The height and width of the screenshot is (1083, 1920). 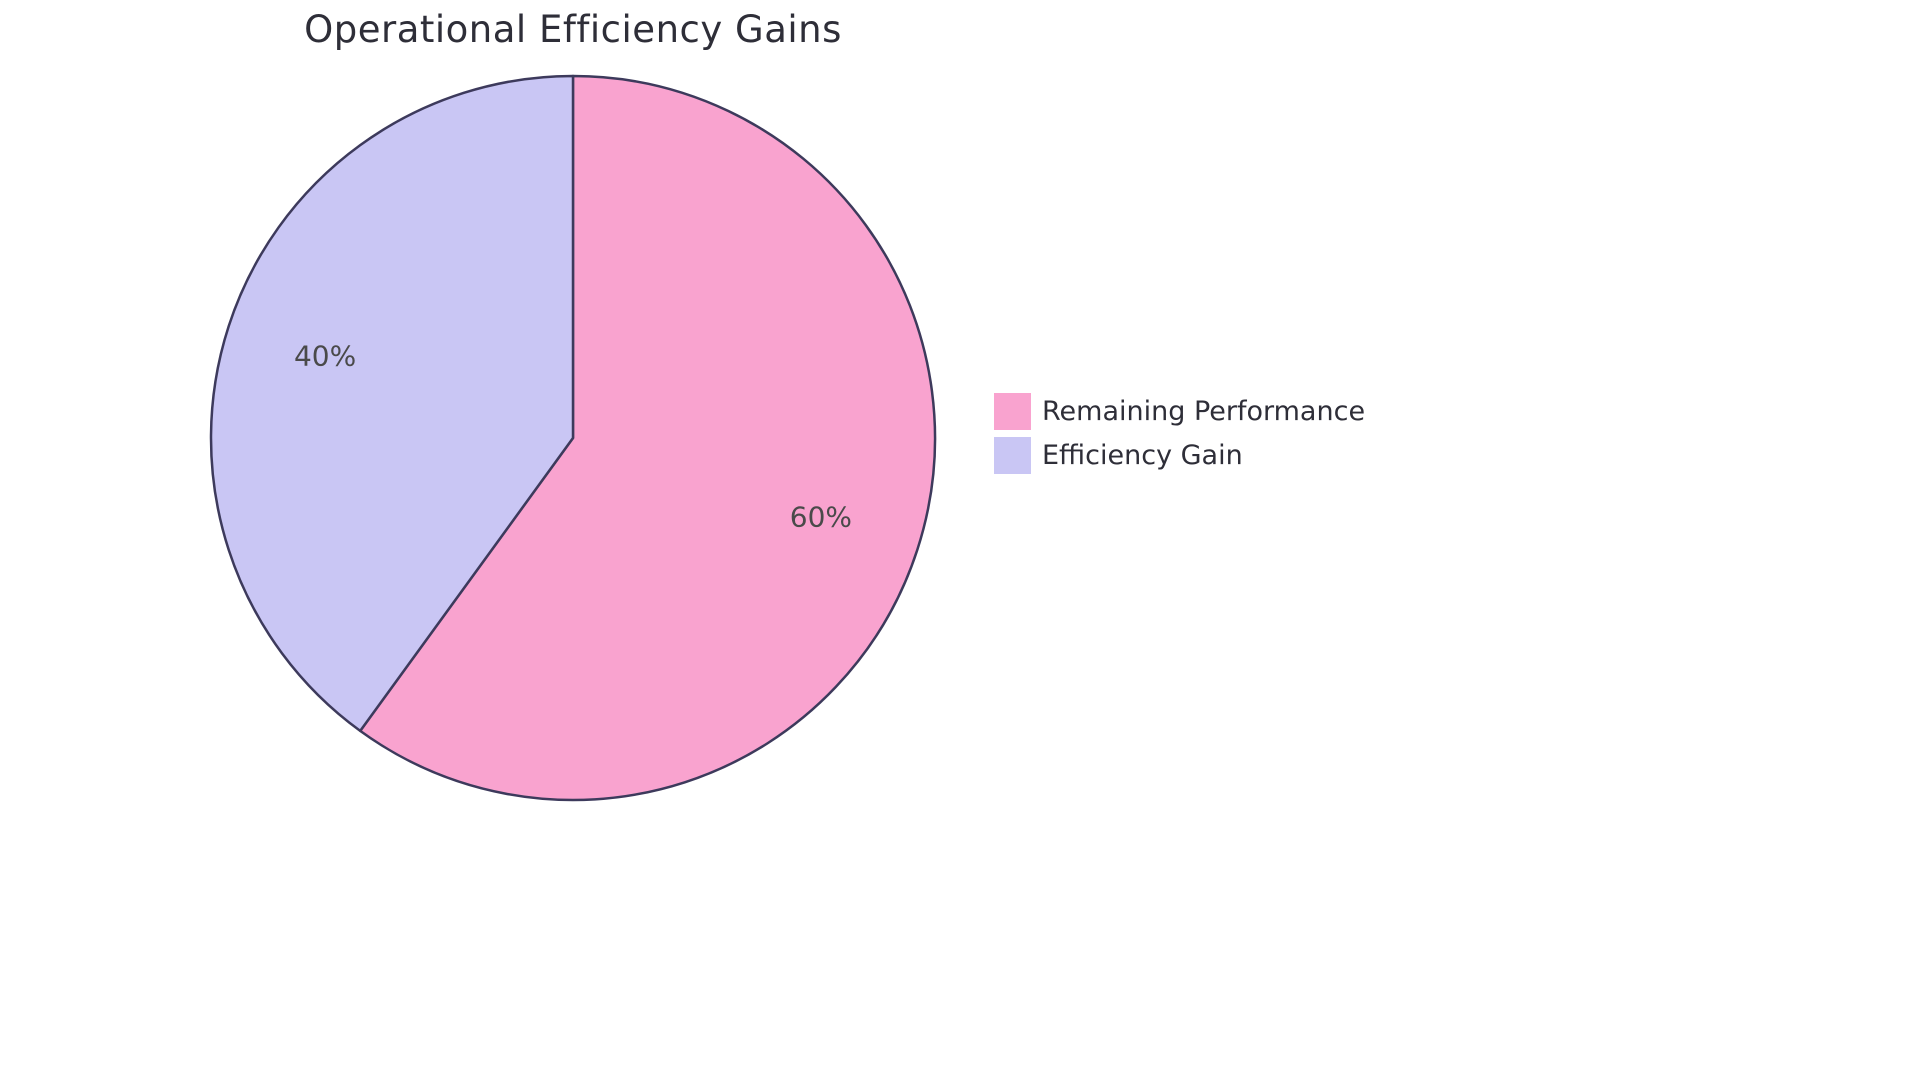 I want to click on legend-item-efficiency-gain: Efficiency Gain, so click(x=1179, y=455).